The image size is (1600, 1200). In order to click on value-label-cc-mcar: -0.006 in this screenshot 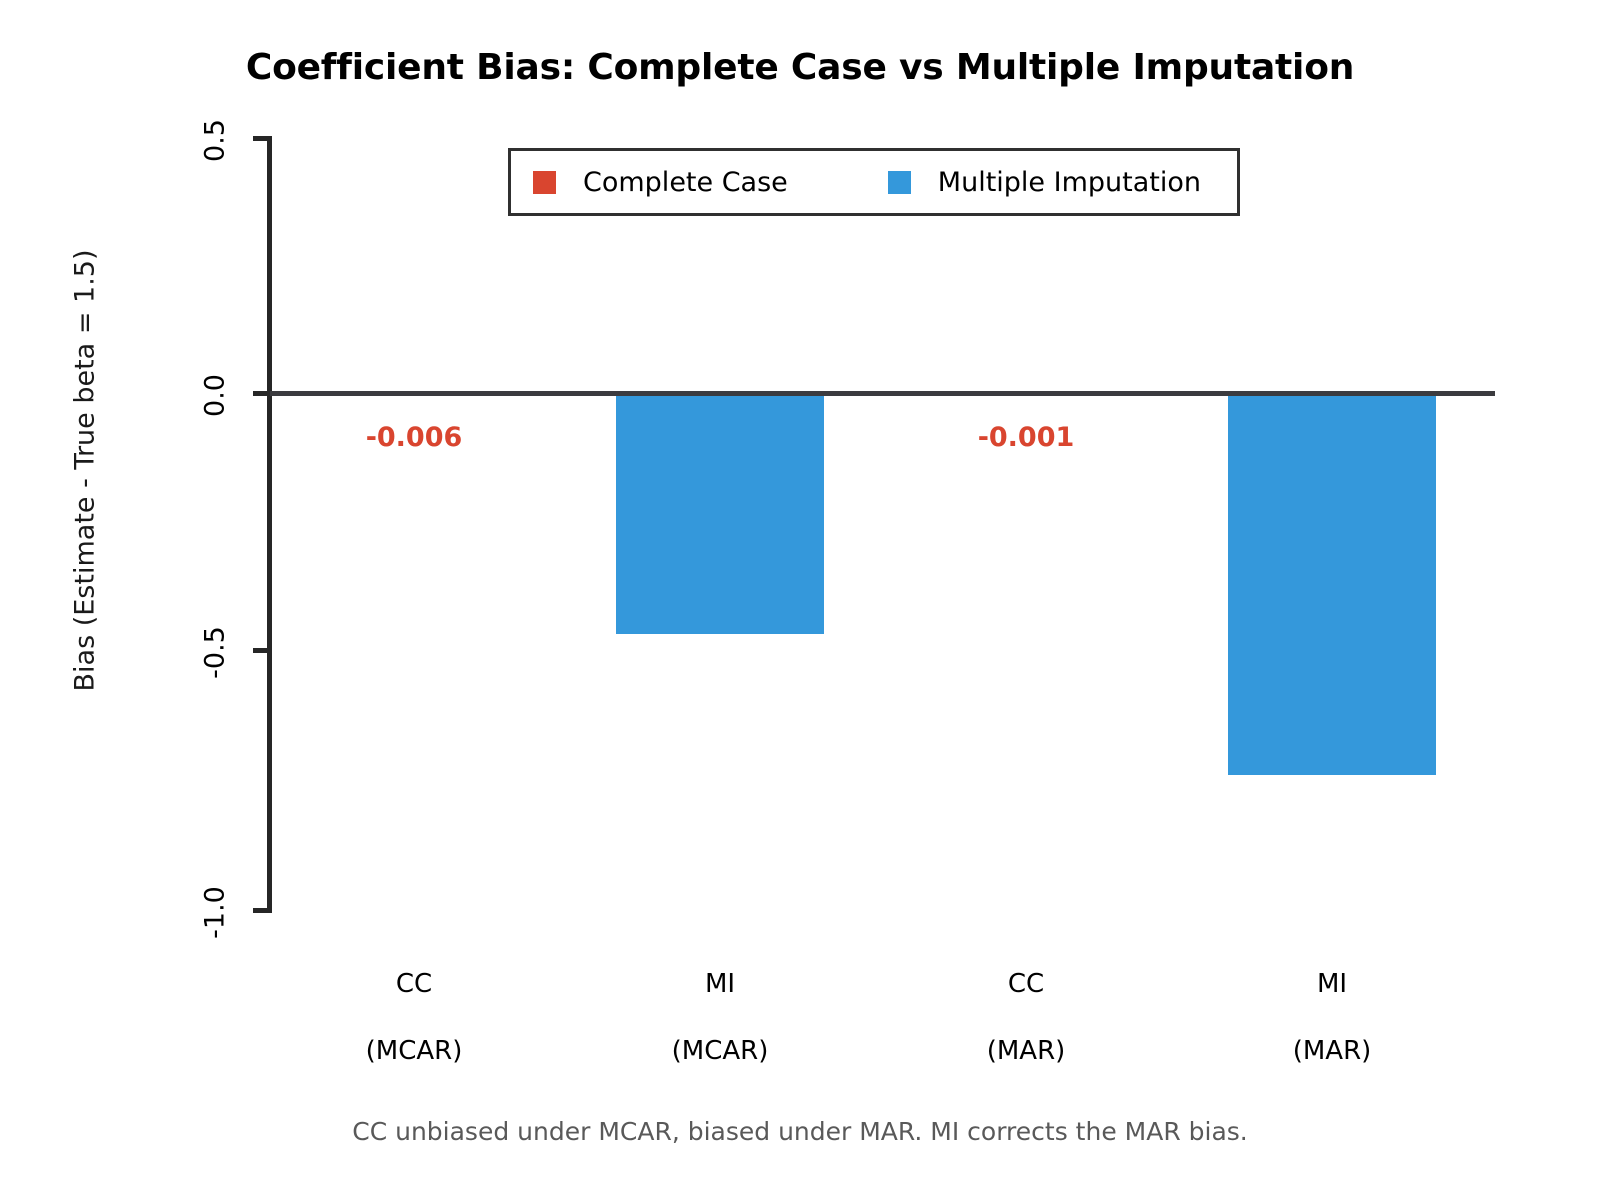, I will do `click(414, 437)`.